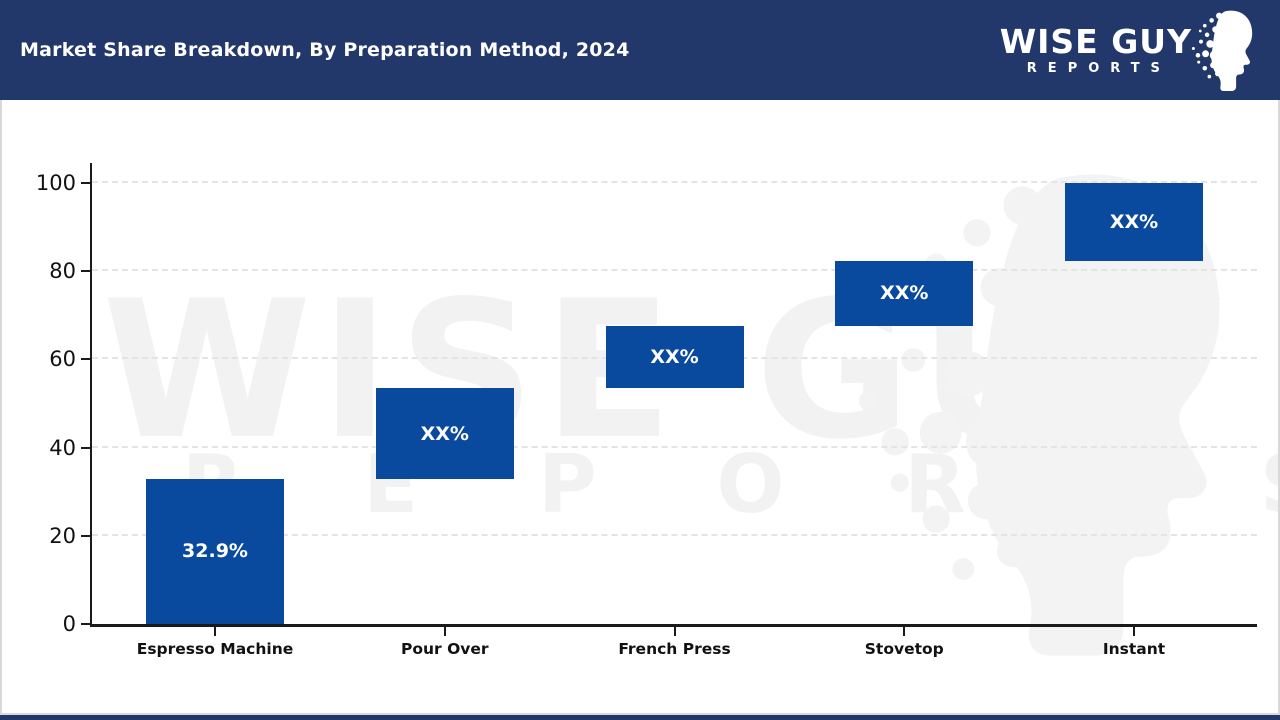 Image resolution: width=1280 pixels, height=720 pixels. I want to click on waterfall-bar-french-press: XX%, so click(674, 357).